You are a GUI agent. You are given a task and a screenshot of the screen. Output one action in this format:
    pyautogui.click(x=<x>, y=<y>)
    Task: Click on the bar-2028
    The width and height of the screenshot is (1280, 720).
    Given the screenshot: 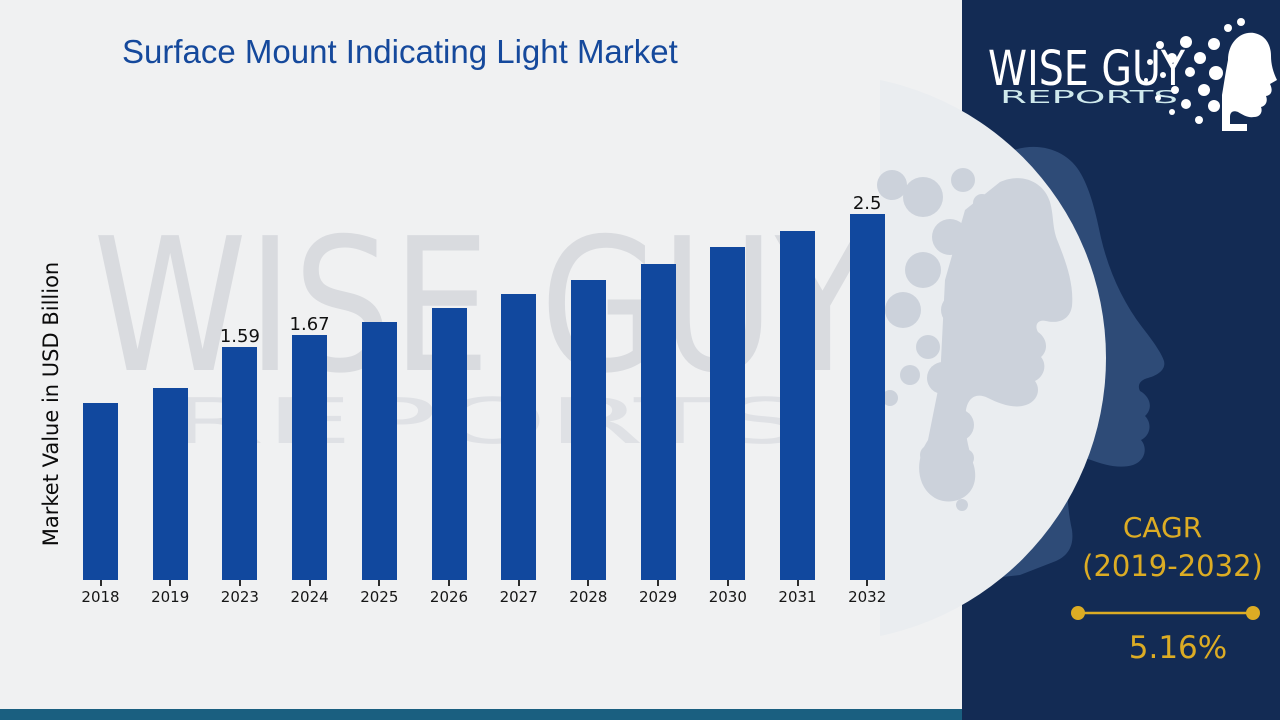 What is the action you would take?
    pyautogui.click(x=588, y=429)
    